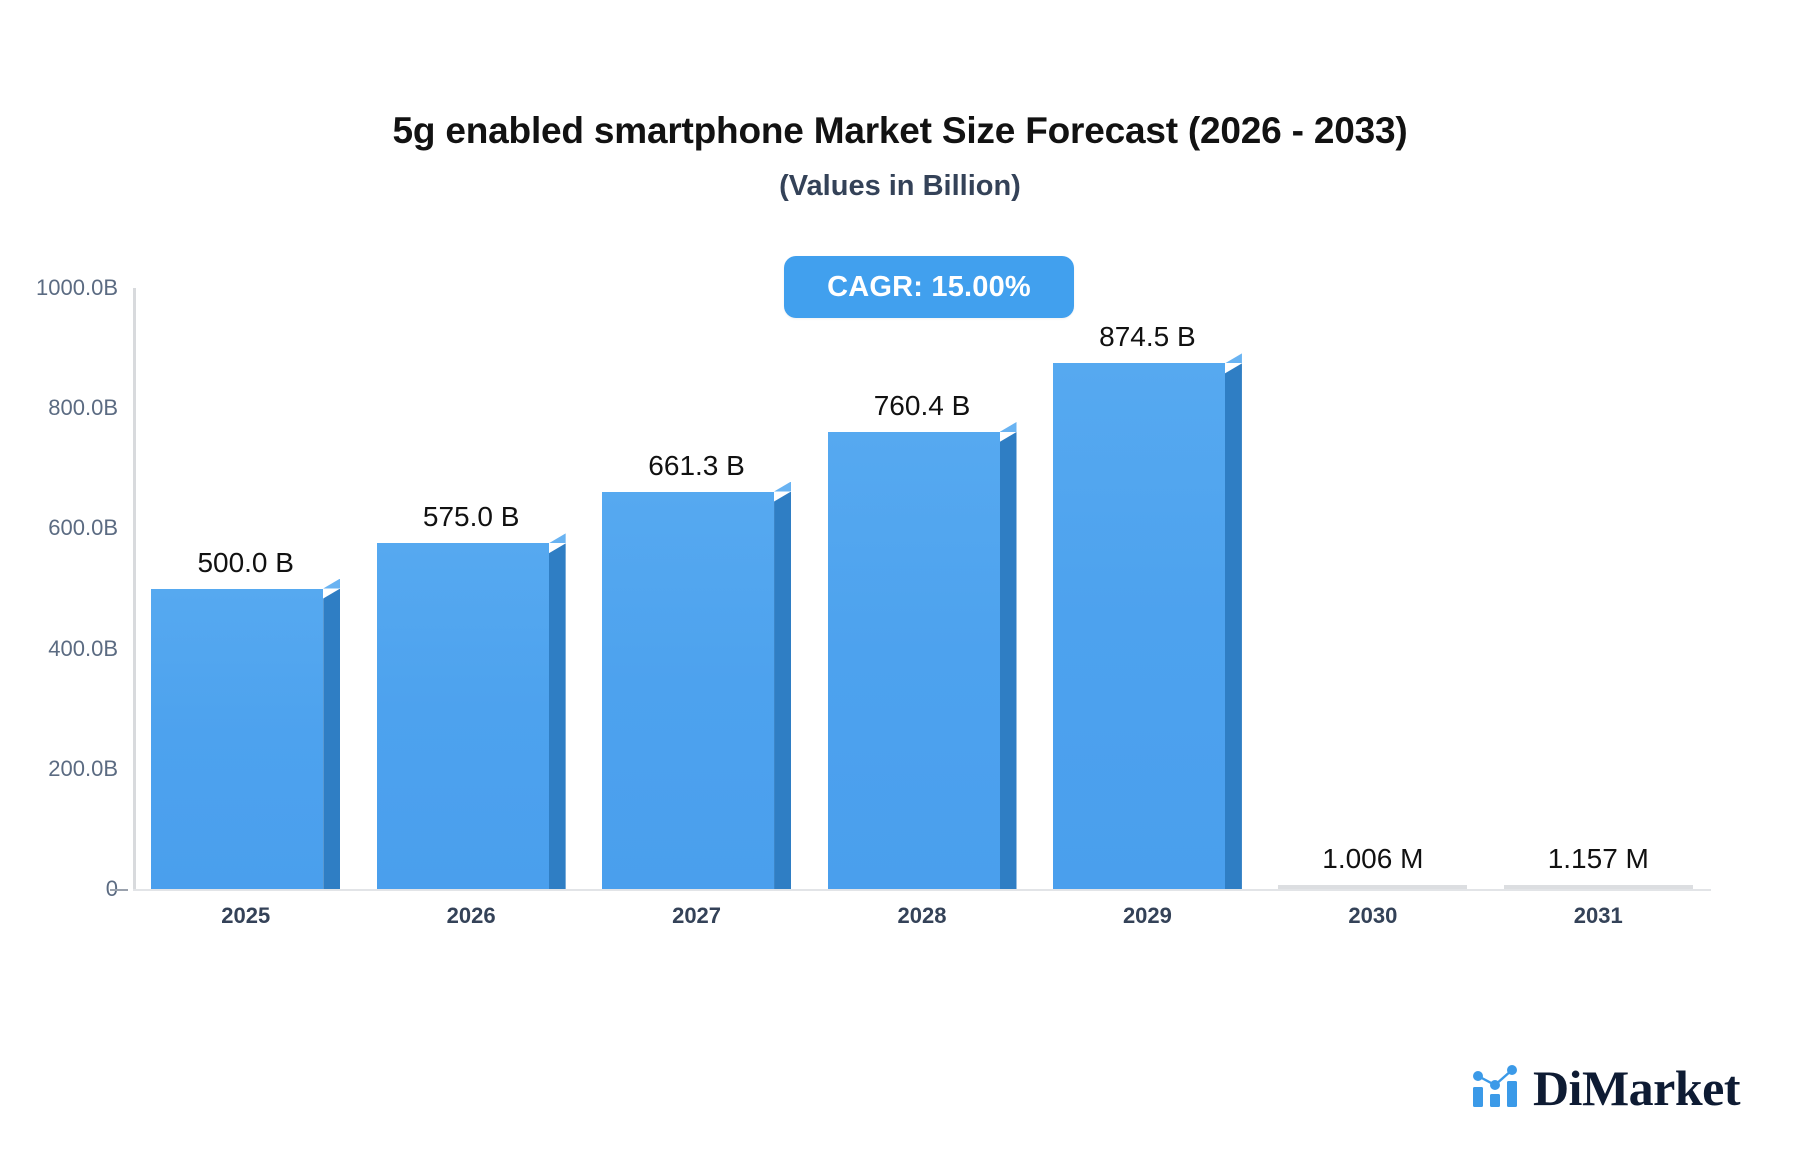 Image resolution: width=1800 pixels, height=1156 pixels. What do you see at coordinates (59, 889) in the screenshot?
I see `y-axis-tick-label: 0` at bounding box center [59, 889].